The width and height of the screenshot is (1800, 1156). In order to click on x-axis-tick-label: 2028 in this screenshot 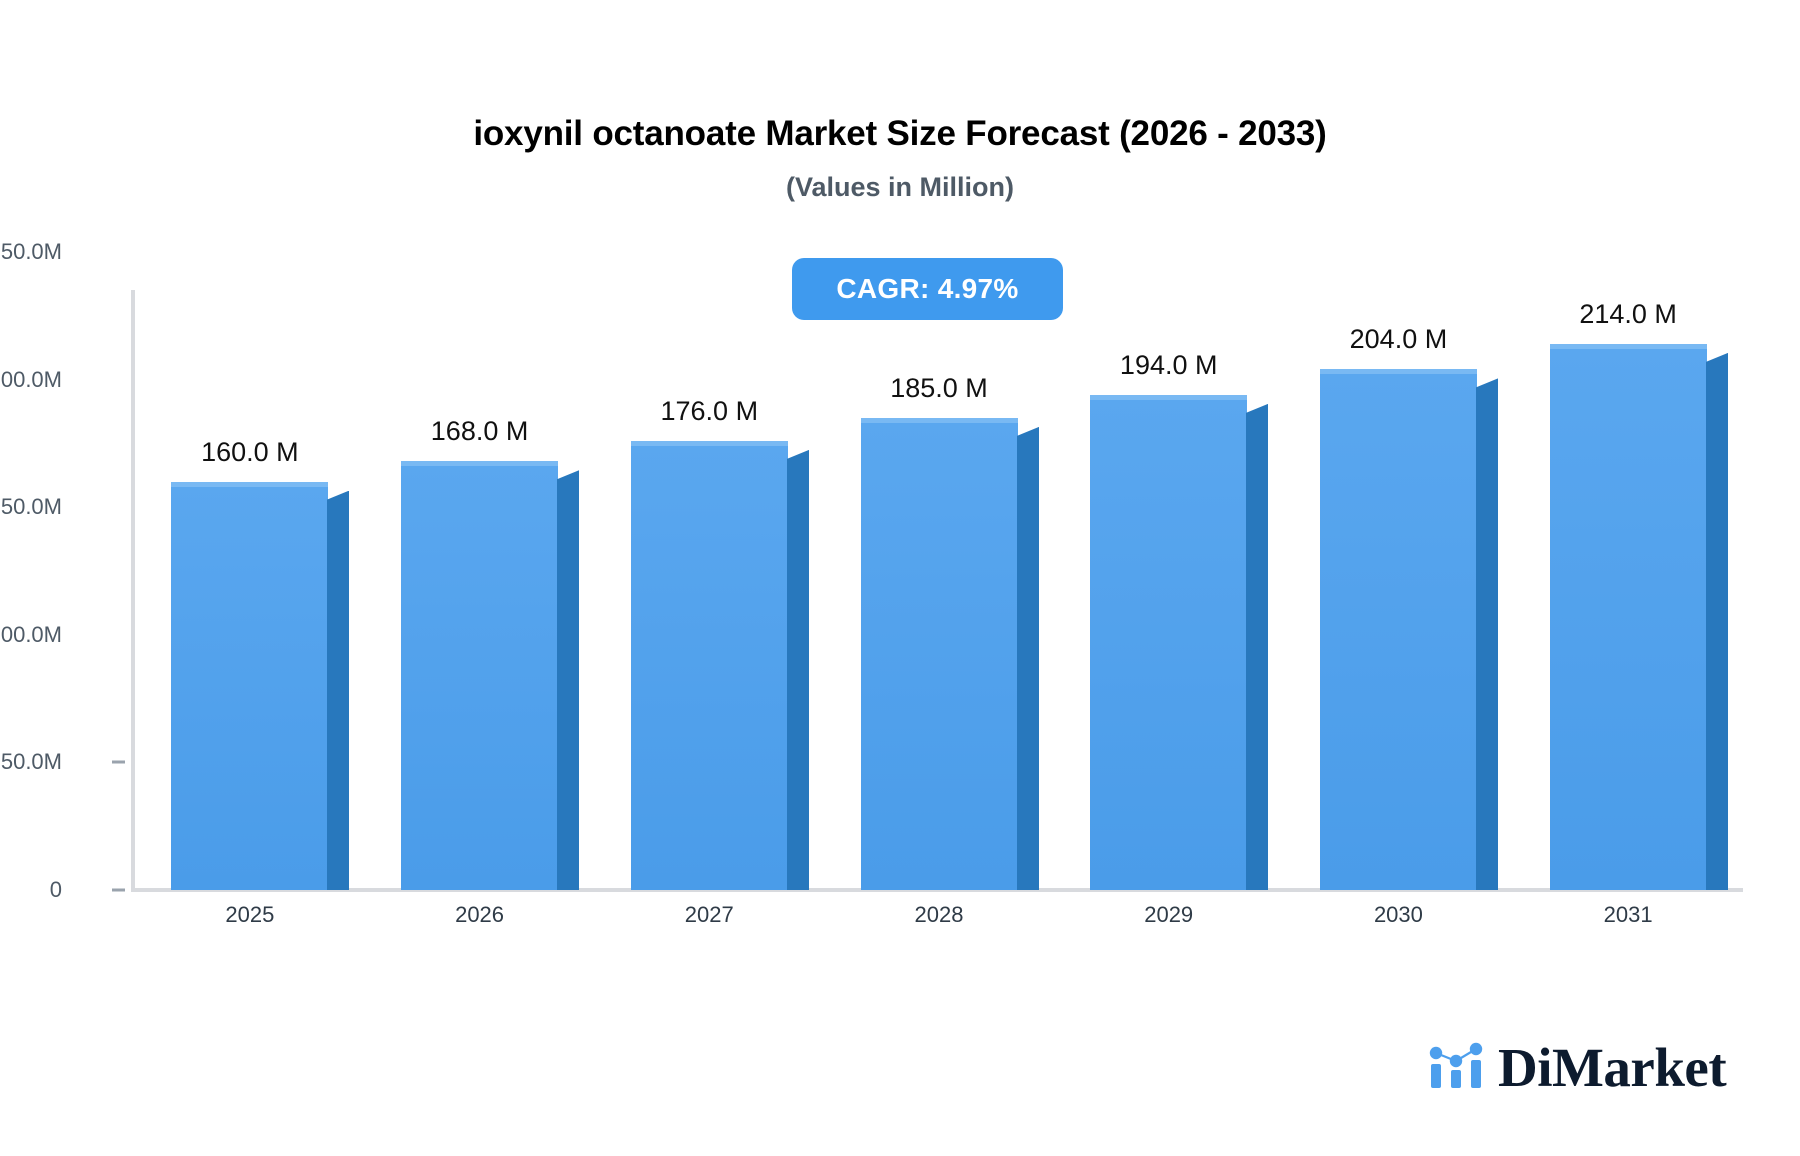, I will do `click(939, 914)`.